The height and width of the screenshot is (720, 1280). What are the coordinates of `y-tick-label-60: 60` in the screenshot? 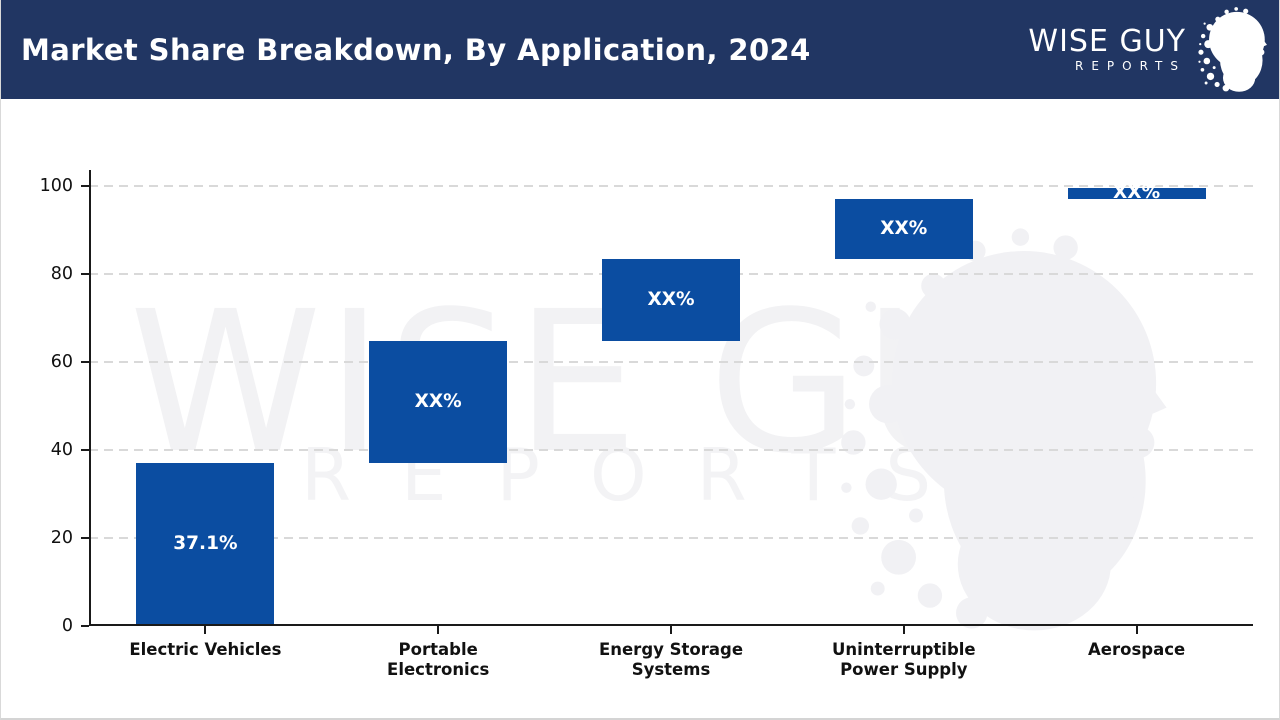 It's located at (61, 362).